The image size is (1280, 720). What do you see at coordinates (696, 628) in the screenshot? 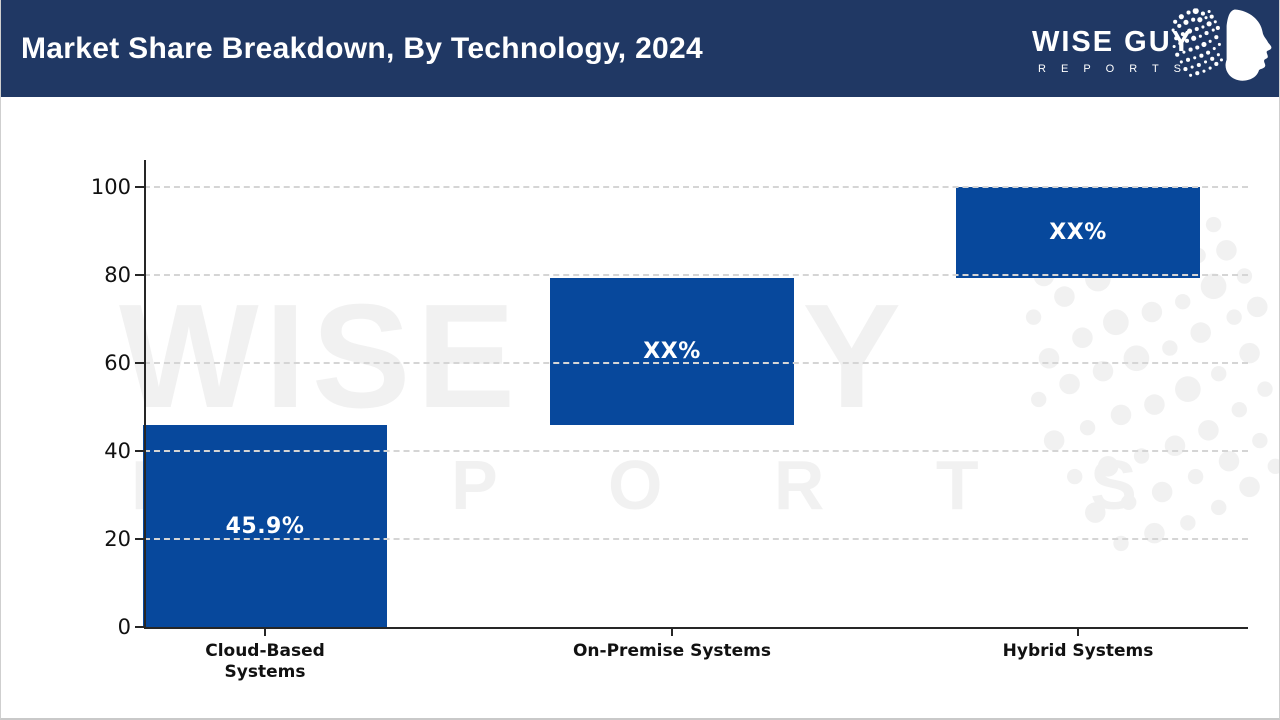
I see `x-axis-line` at bounding box center [696, 628].